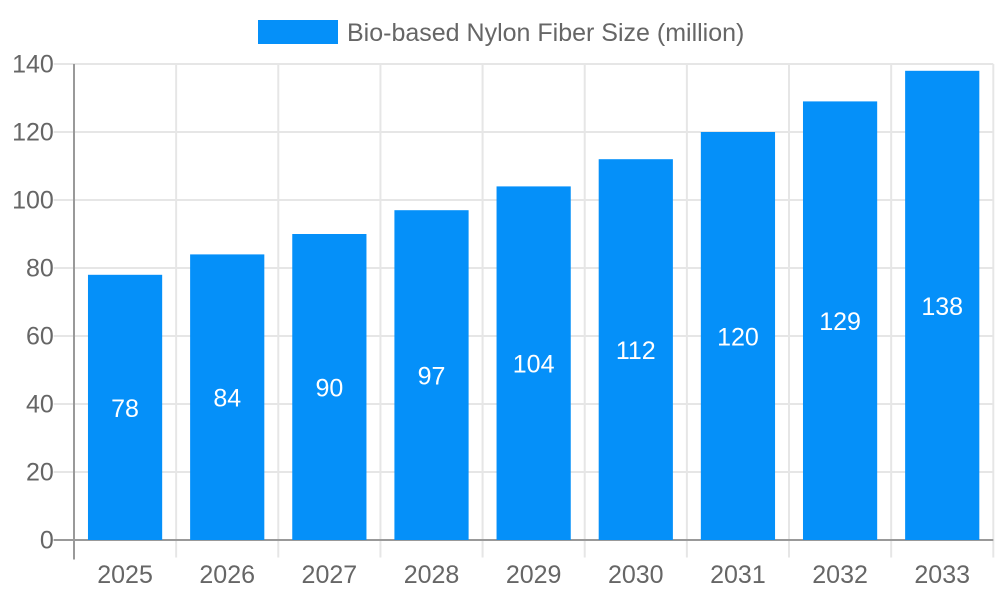 The width and height of the screenshot is (1000, 605). Describe the element at coordinates (738, 575) in the screenshot. I see `svg-text: 2031` at that location.